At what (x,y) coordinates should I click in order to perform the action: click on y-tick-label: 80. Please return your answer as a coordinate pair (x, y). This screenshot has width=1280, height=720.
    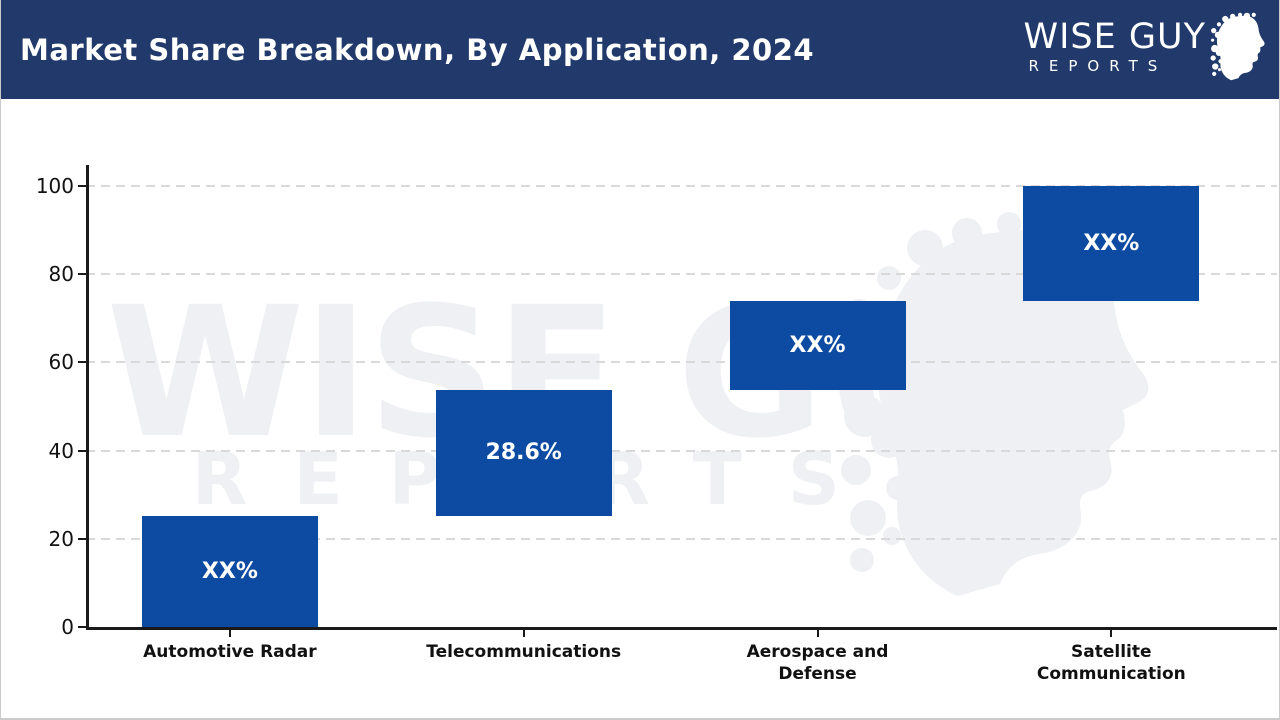
    Looking at the image, I should click on (61, 274).